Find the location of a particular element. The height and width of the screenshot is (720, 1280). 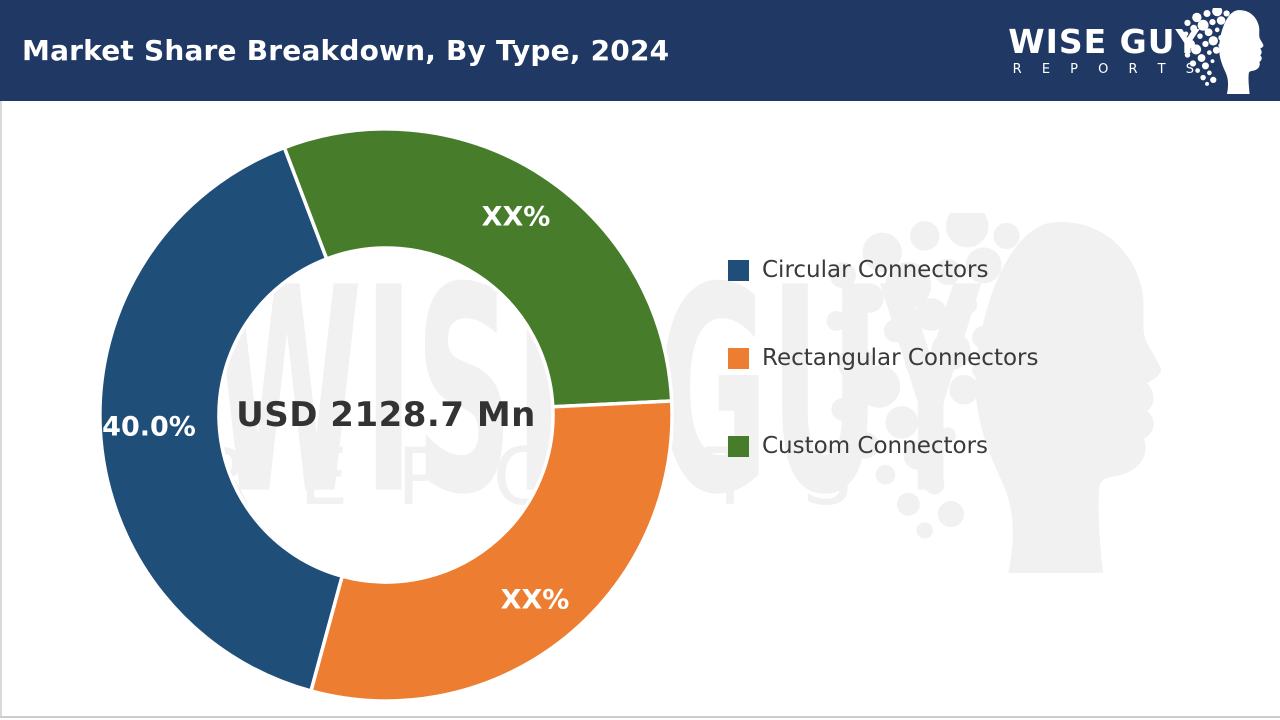

legend-swatch-rectangular is located at coordinates (738, 358).